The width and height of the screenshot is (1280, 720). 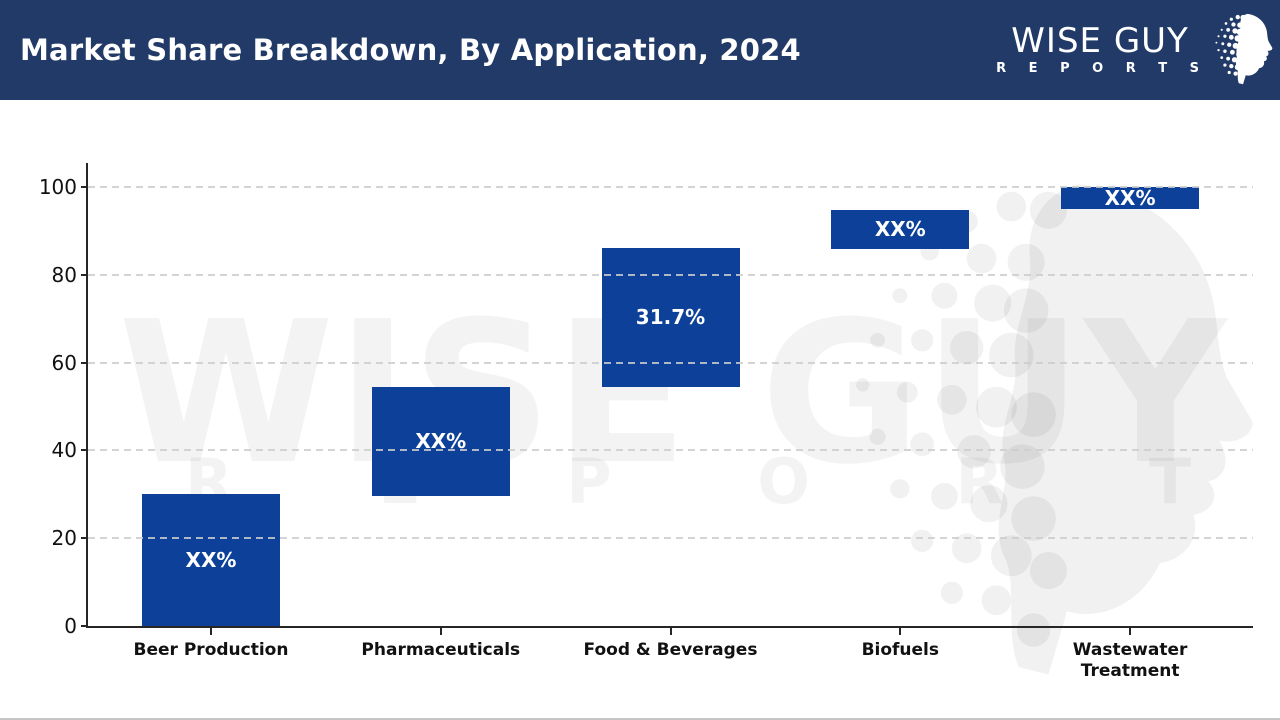 What do you see at coordinates (1242, 48) in the screenshot?
I see `dotted-head-logo-icon` at bounding box center [1242, 48].